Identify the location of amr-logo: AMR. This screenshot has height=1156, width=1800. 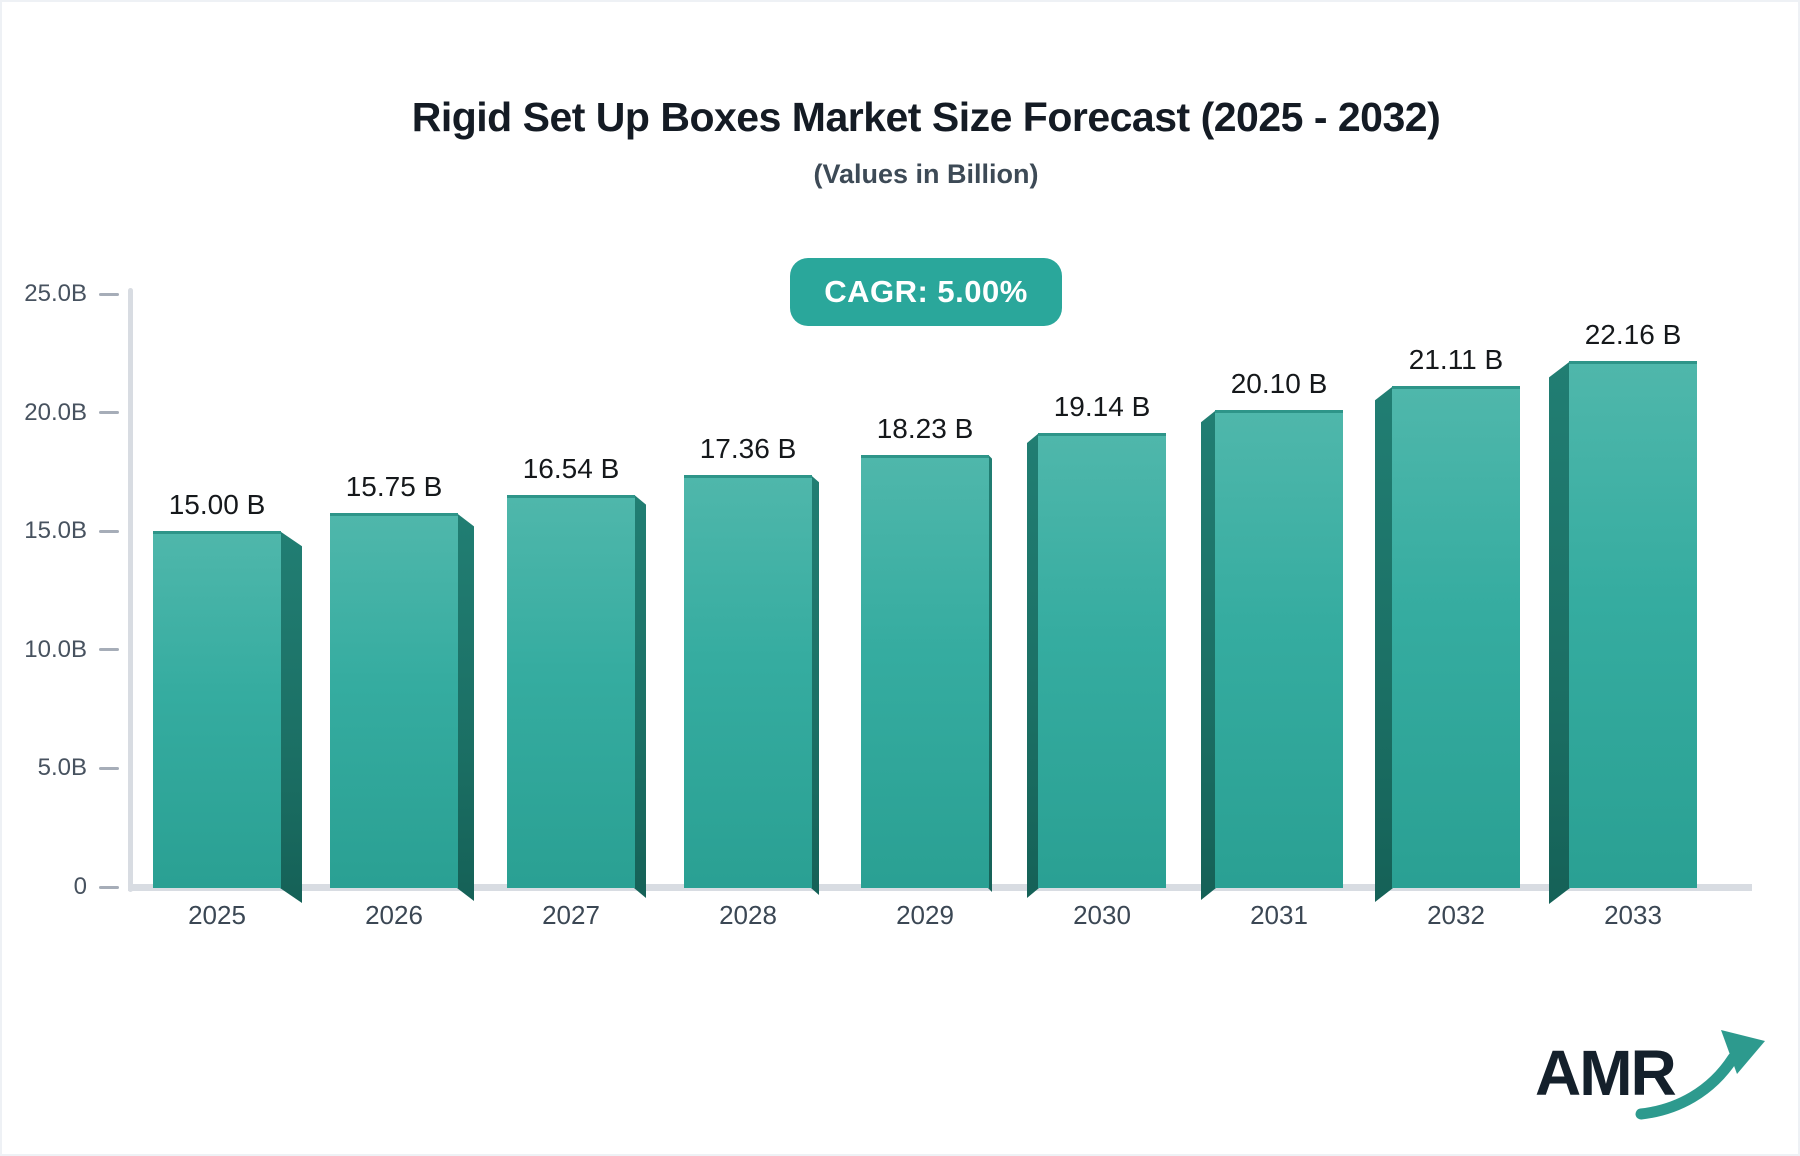
(1647, 1076).